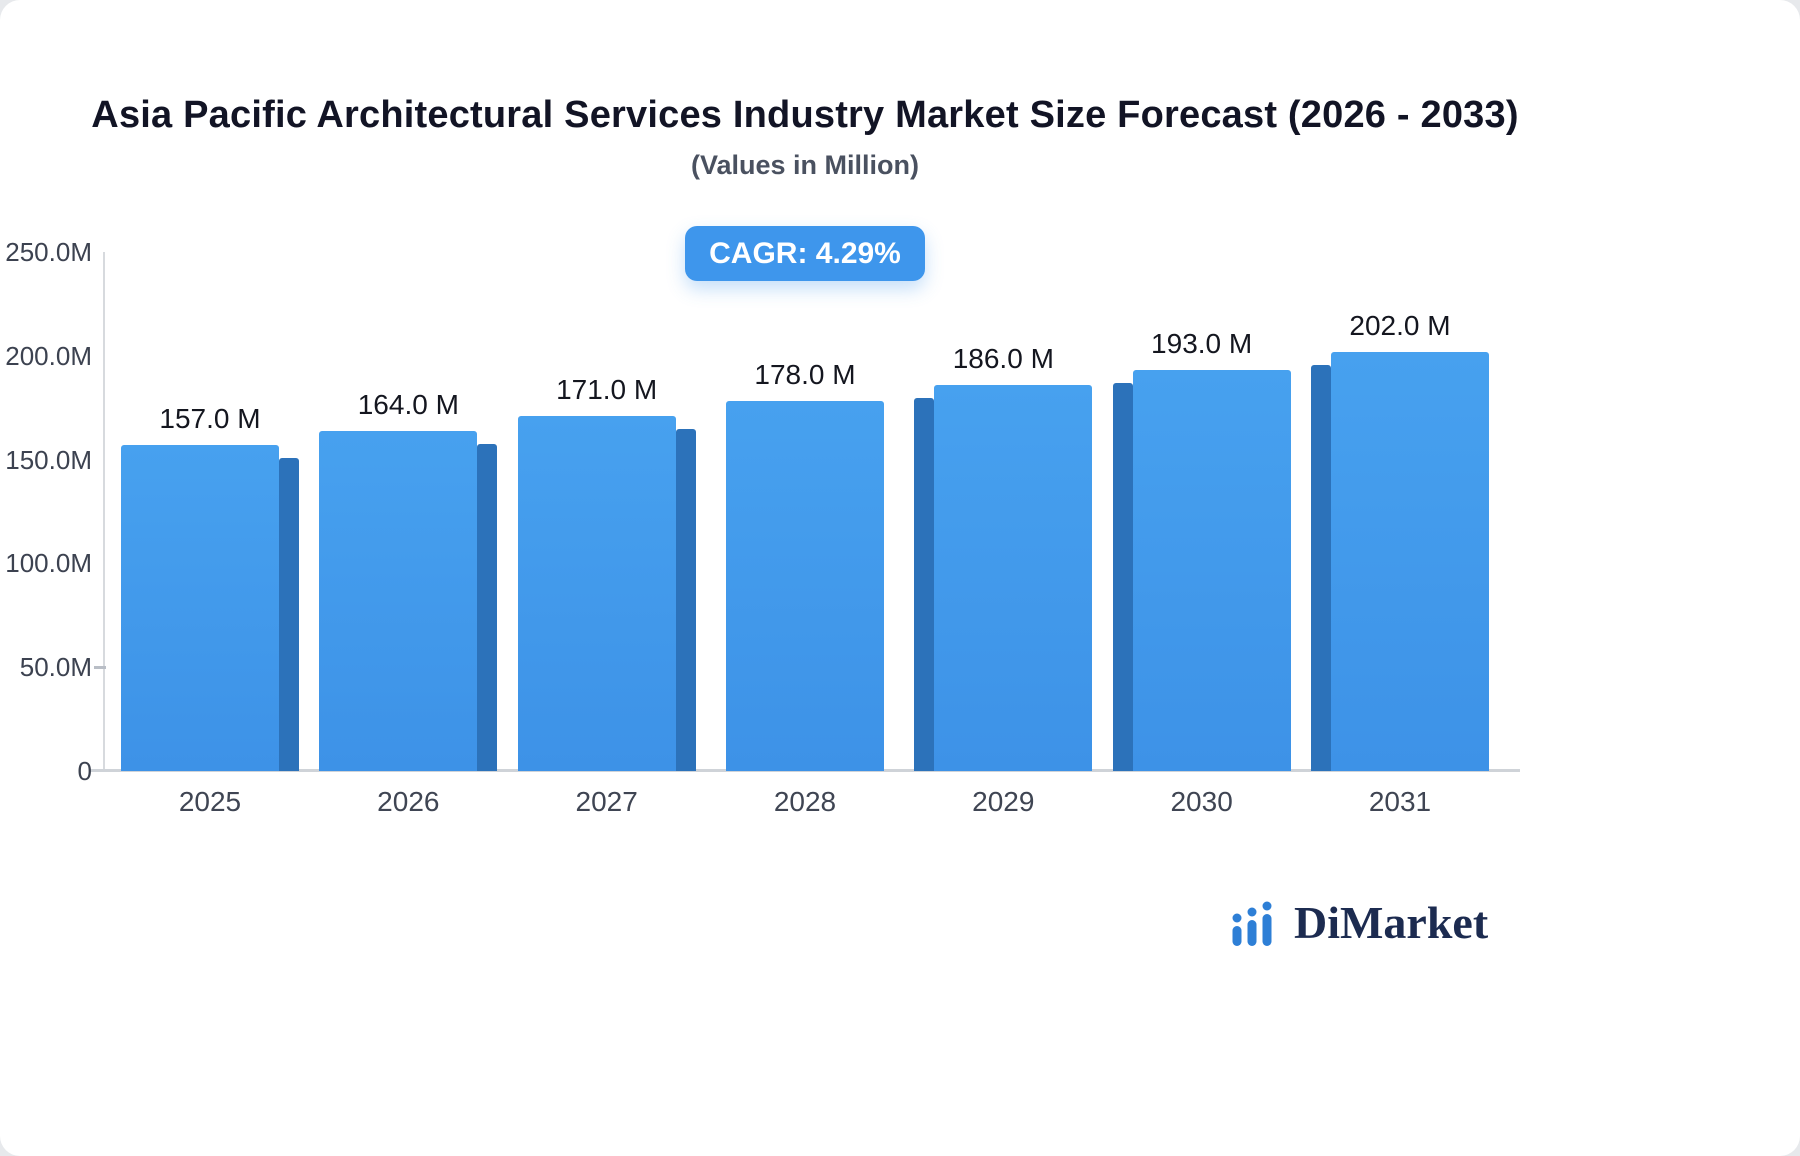 The width and height of the screenshot is (1800, 1156). Describe the element at coordinates (55, 667) in the screenshot. I see `y-axis-label-50.0M: 50.0M` at that location.